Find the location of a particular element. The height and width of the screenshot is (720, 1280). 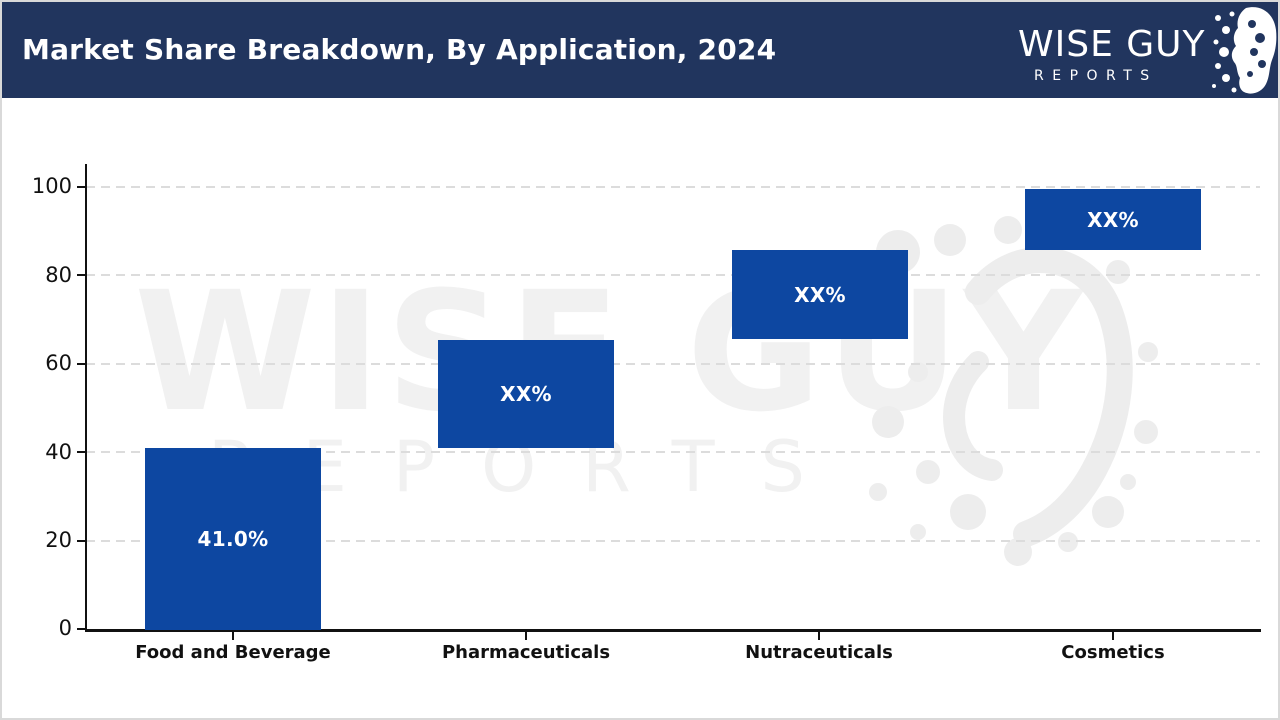

y-tick-label: 0 is located at coordinates (65, 628).